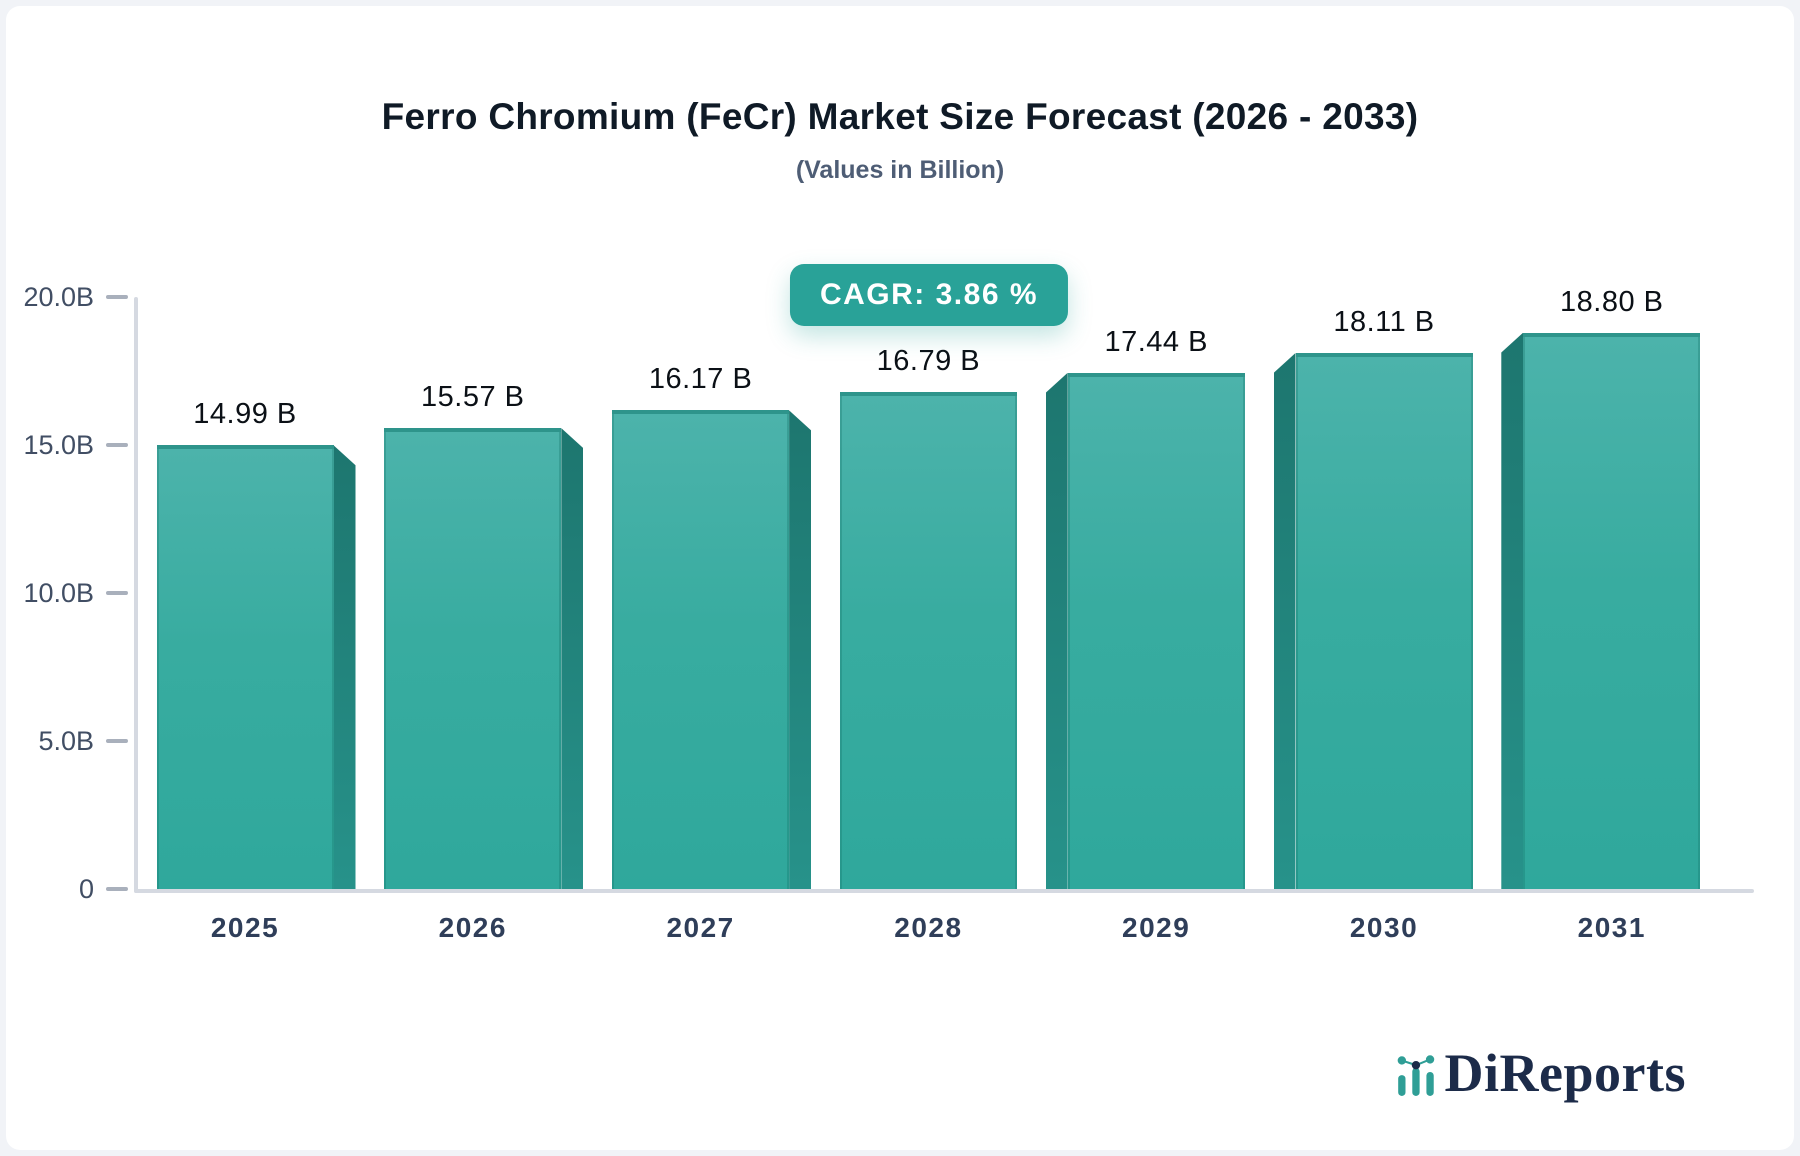 This screenshot has width=1800, height=1156. I want to click on x-axis-label: 2026, so click(472, 927).